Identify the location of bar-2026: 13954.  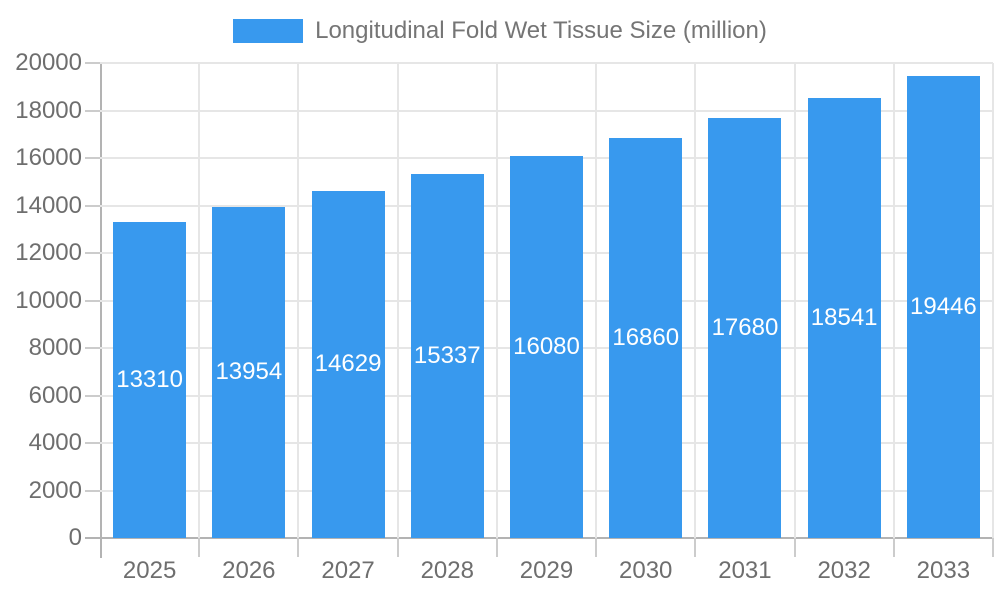
(249, 372).